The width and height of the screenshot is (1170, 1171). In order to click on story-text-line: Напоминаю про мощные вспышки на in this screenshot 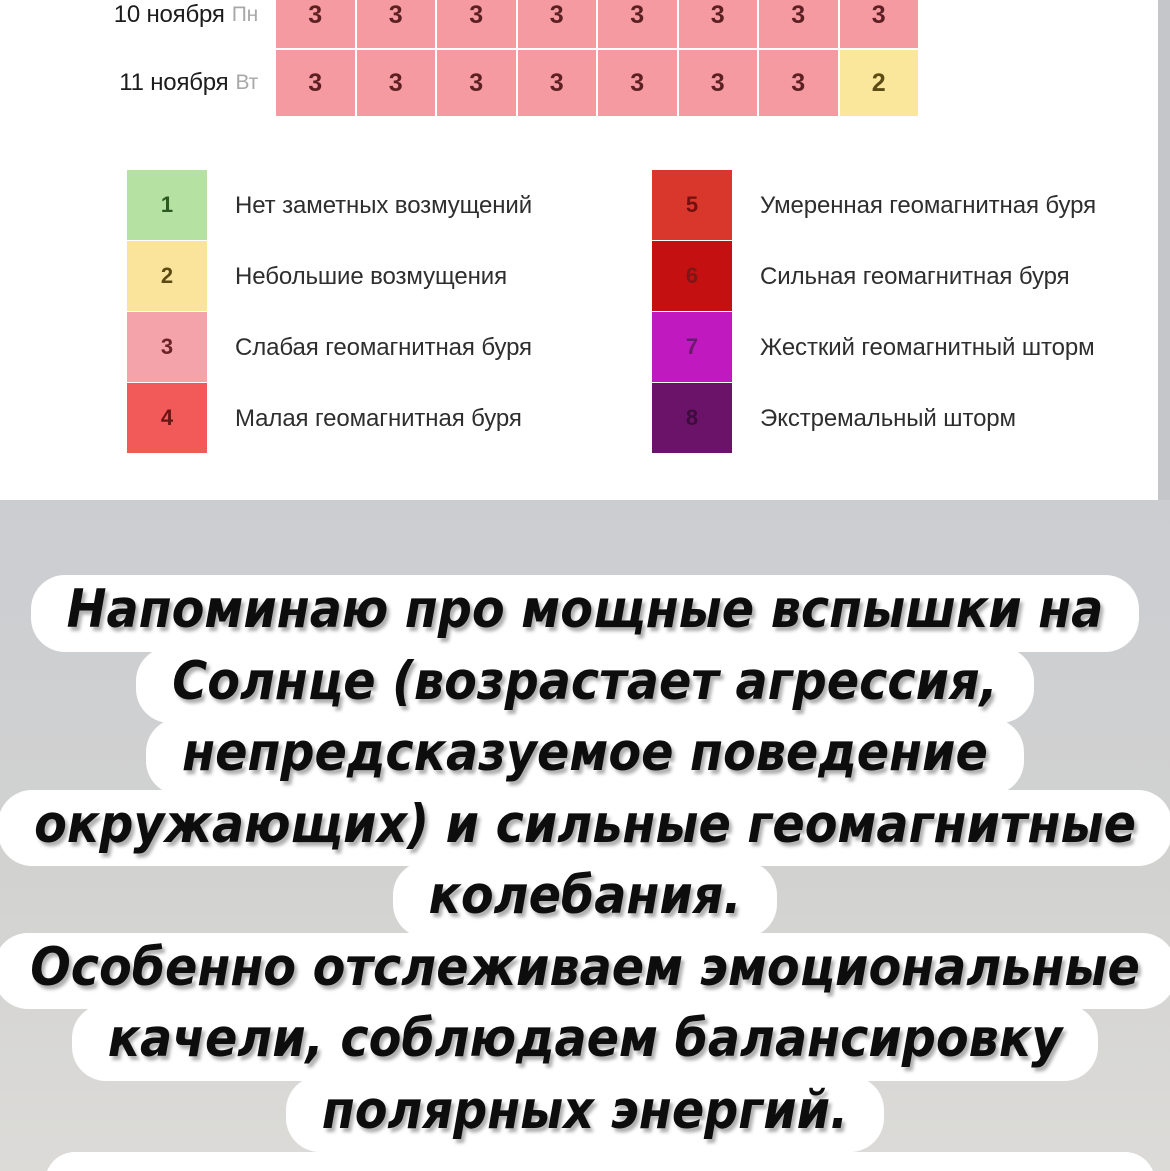, I will do `click(585, 613)`.